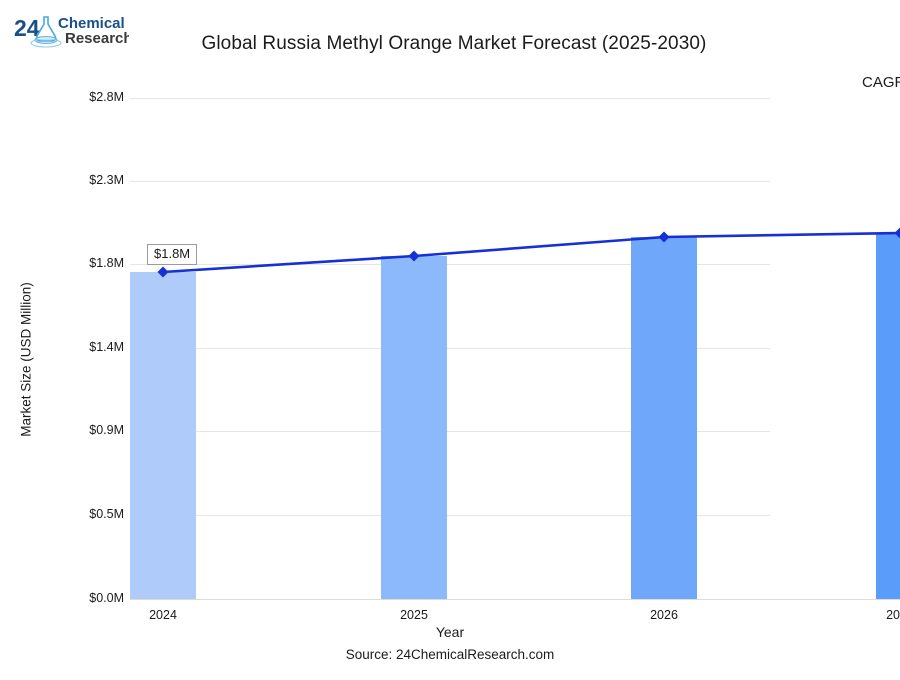  What do you see at coordinates (163, 435) in the screenshot?
I see `bar-2024` at bounding box center [163, 435].